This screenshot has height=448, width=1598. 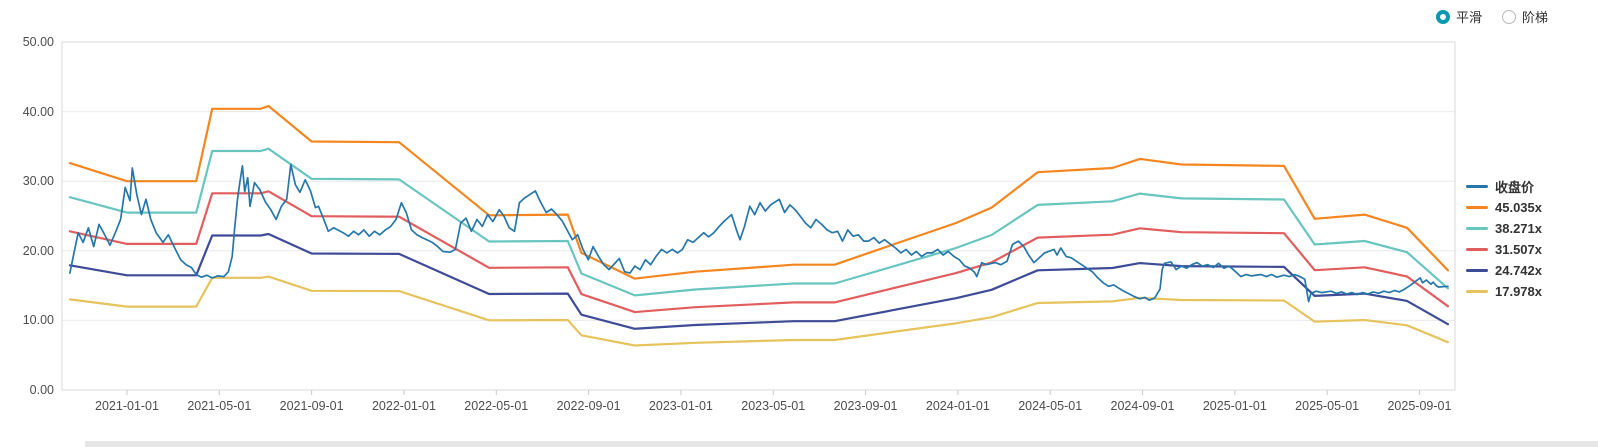 What do you see at coordinates (1518, 291) in the screenshot?
I see `legend-label: 17.978x` at bounding box center [1518, 291].